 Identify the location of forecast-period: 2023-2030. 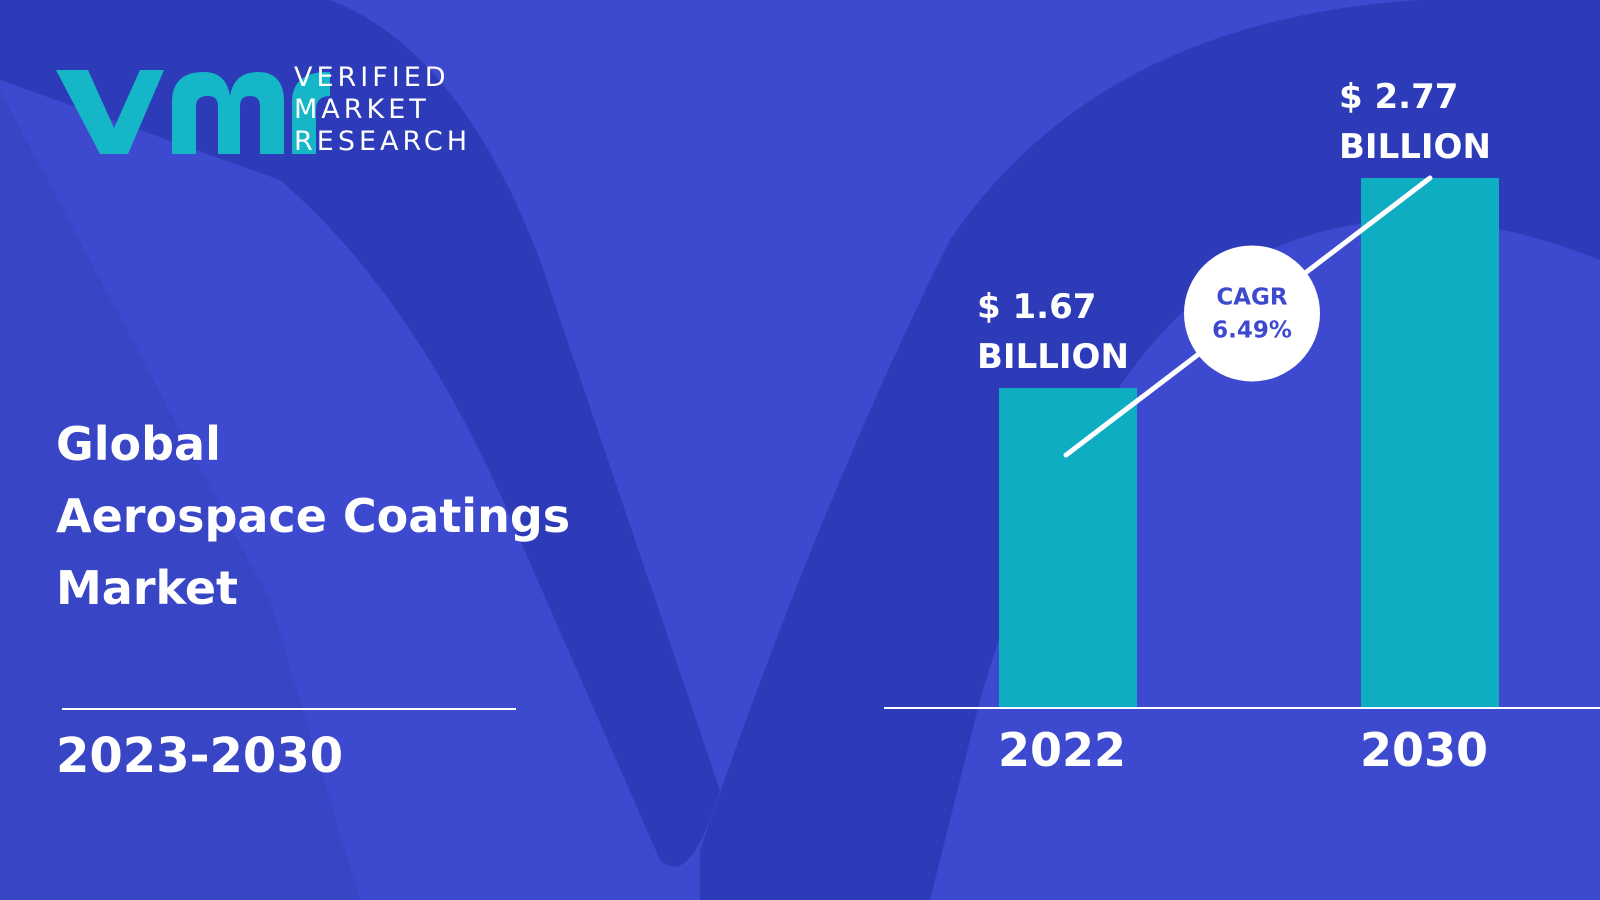
(200, 756).